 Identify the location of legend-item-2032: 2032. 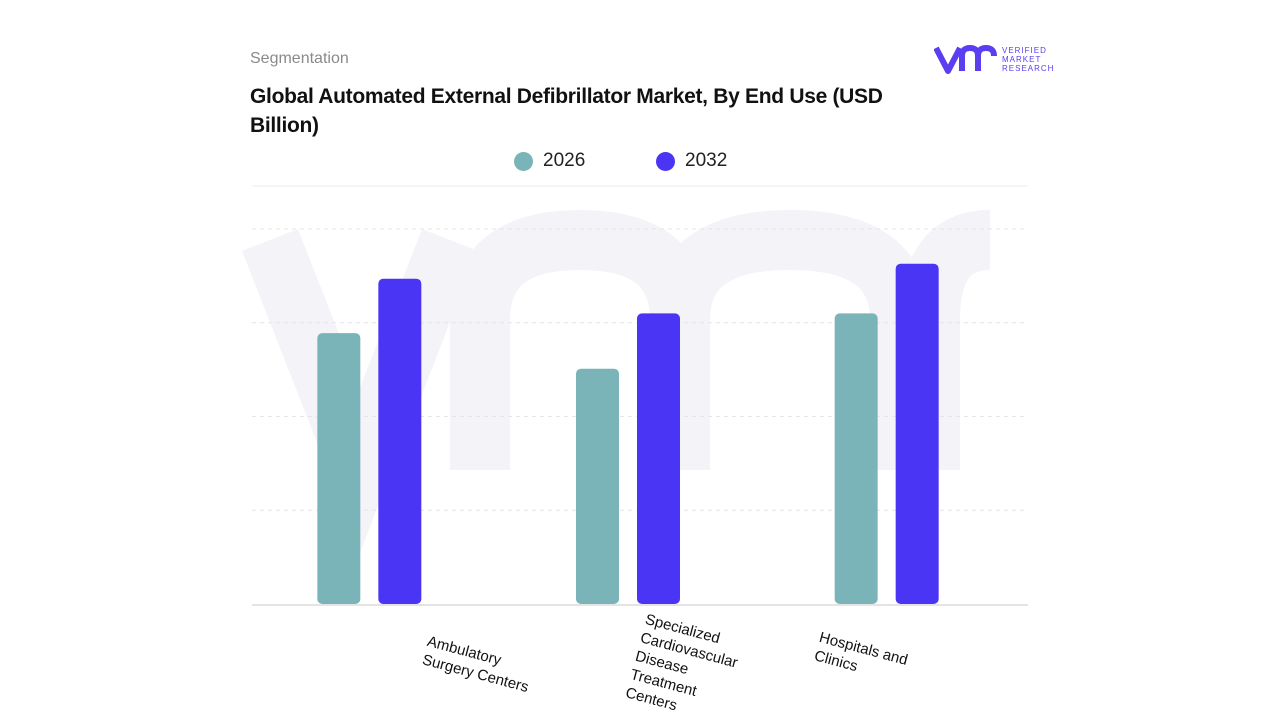
(691, 161).